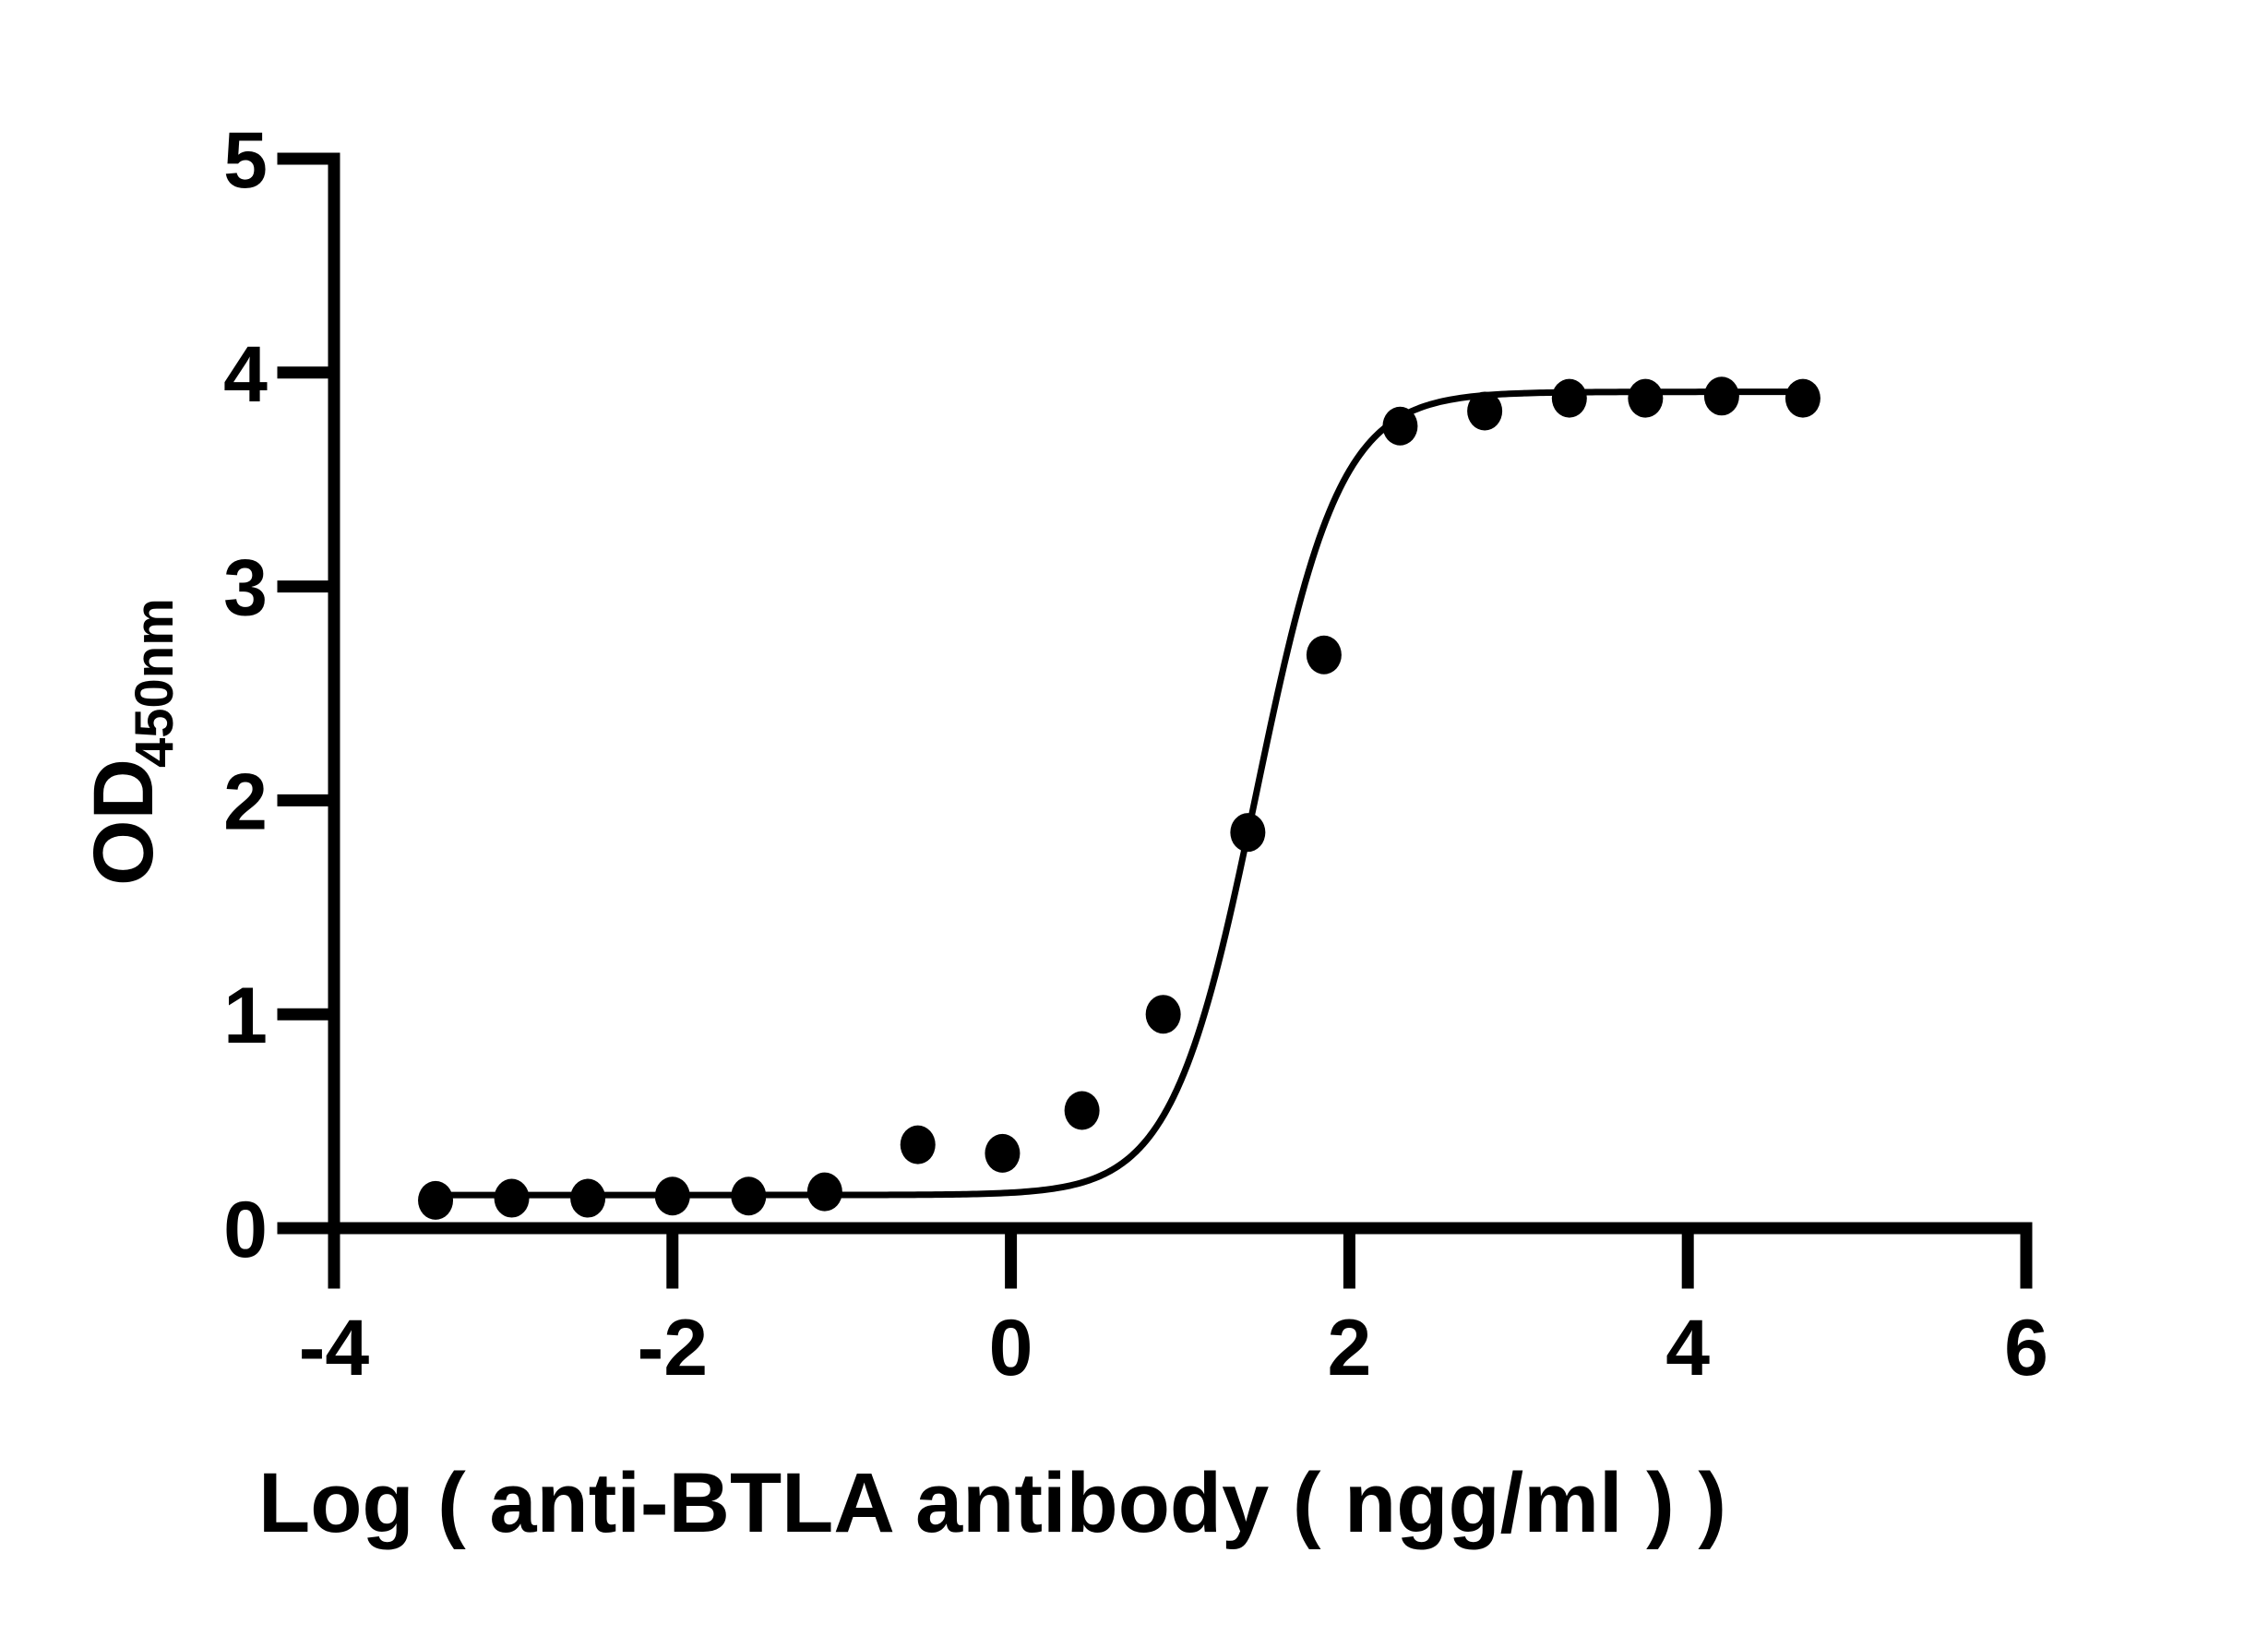 This screenshot has width=2268, height=1636. What do you see at coordinates (334, 1348) in the screenshot?
I see `x-tick-label--4: -4` at bounding box center [334, 1348].